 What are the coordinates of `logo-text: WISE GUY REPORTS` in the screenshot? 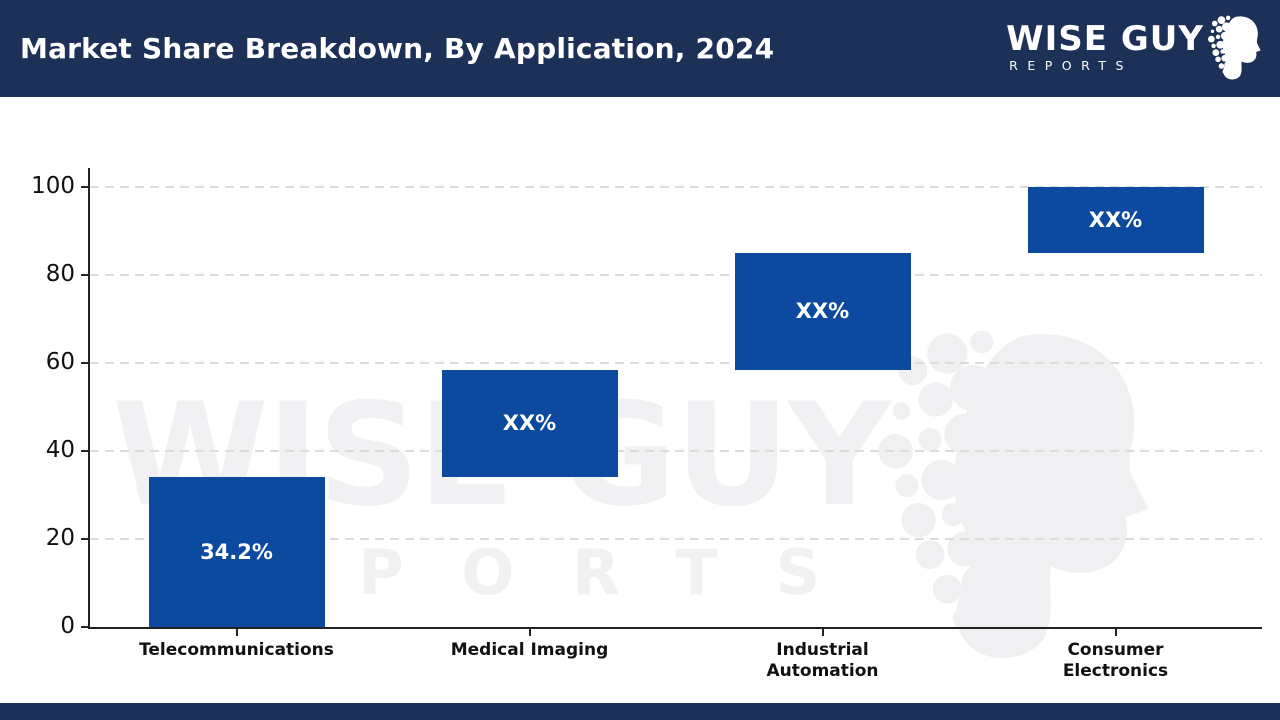 It's located at (1105, 47).